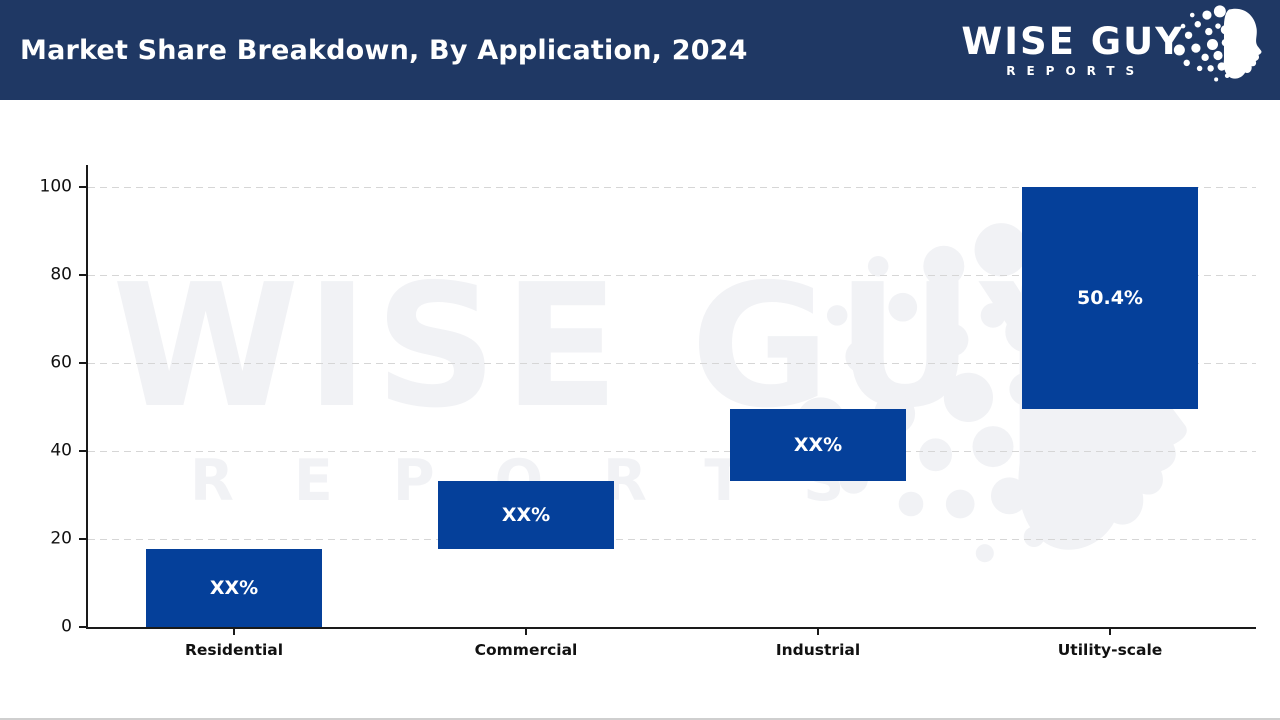 The height and width of the screenshot is (720, 1280). What do you see at coordinates (1076, 70) in the screenshot?
I see `brand-subtitle: REPORTS` at bounding box center [1076, 70].